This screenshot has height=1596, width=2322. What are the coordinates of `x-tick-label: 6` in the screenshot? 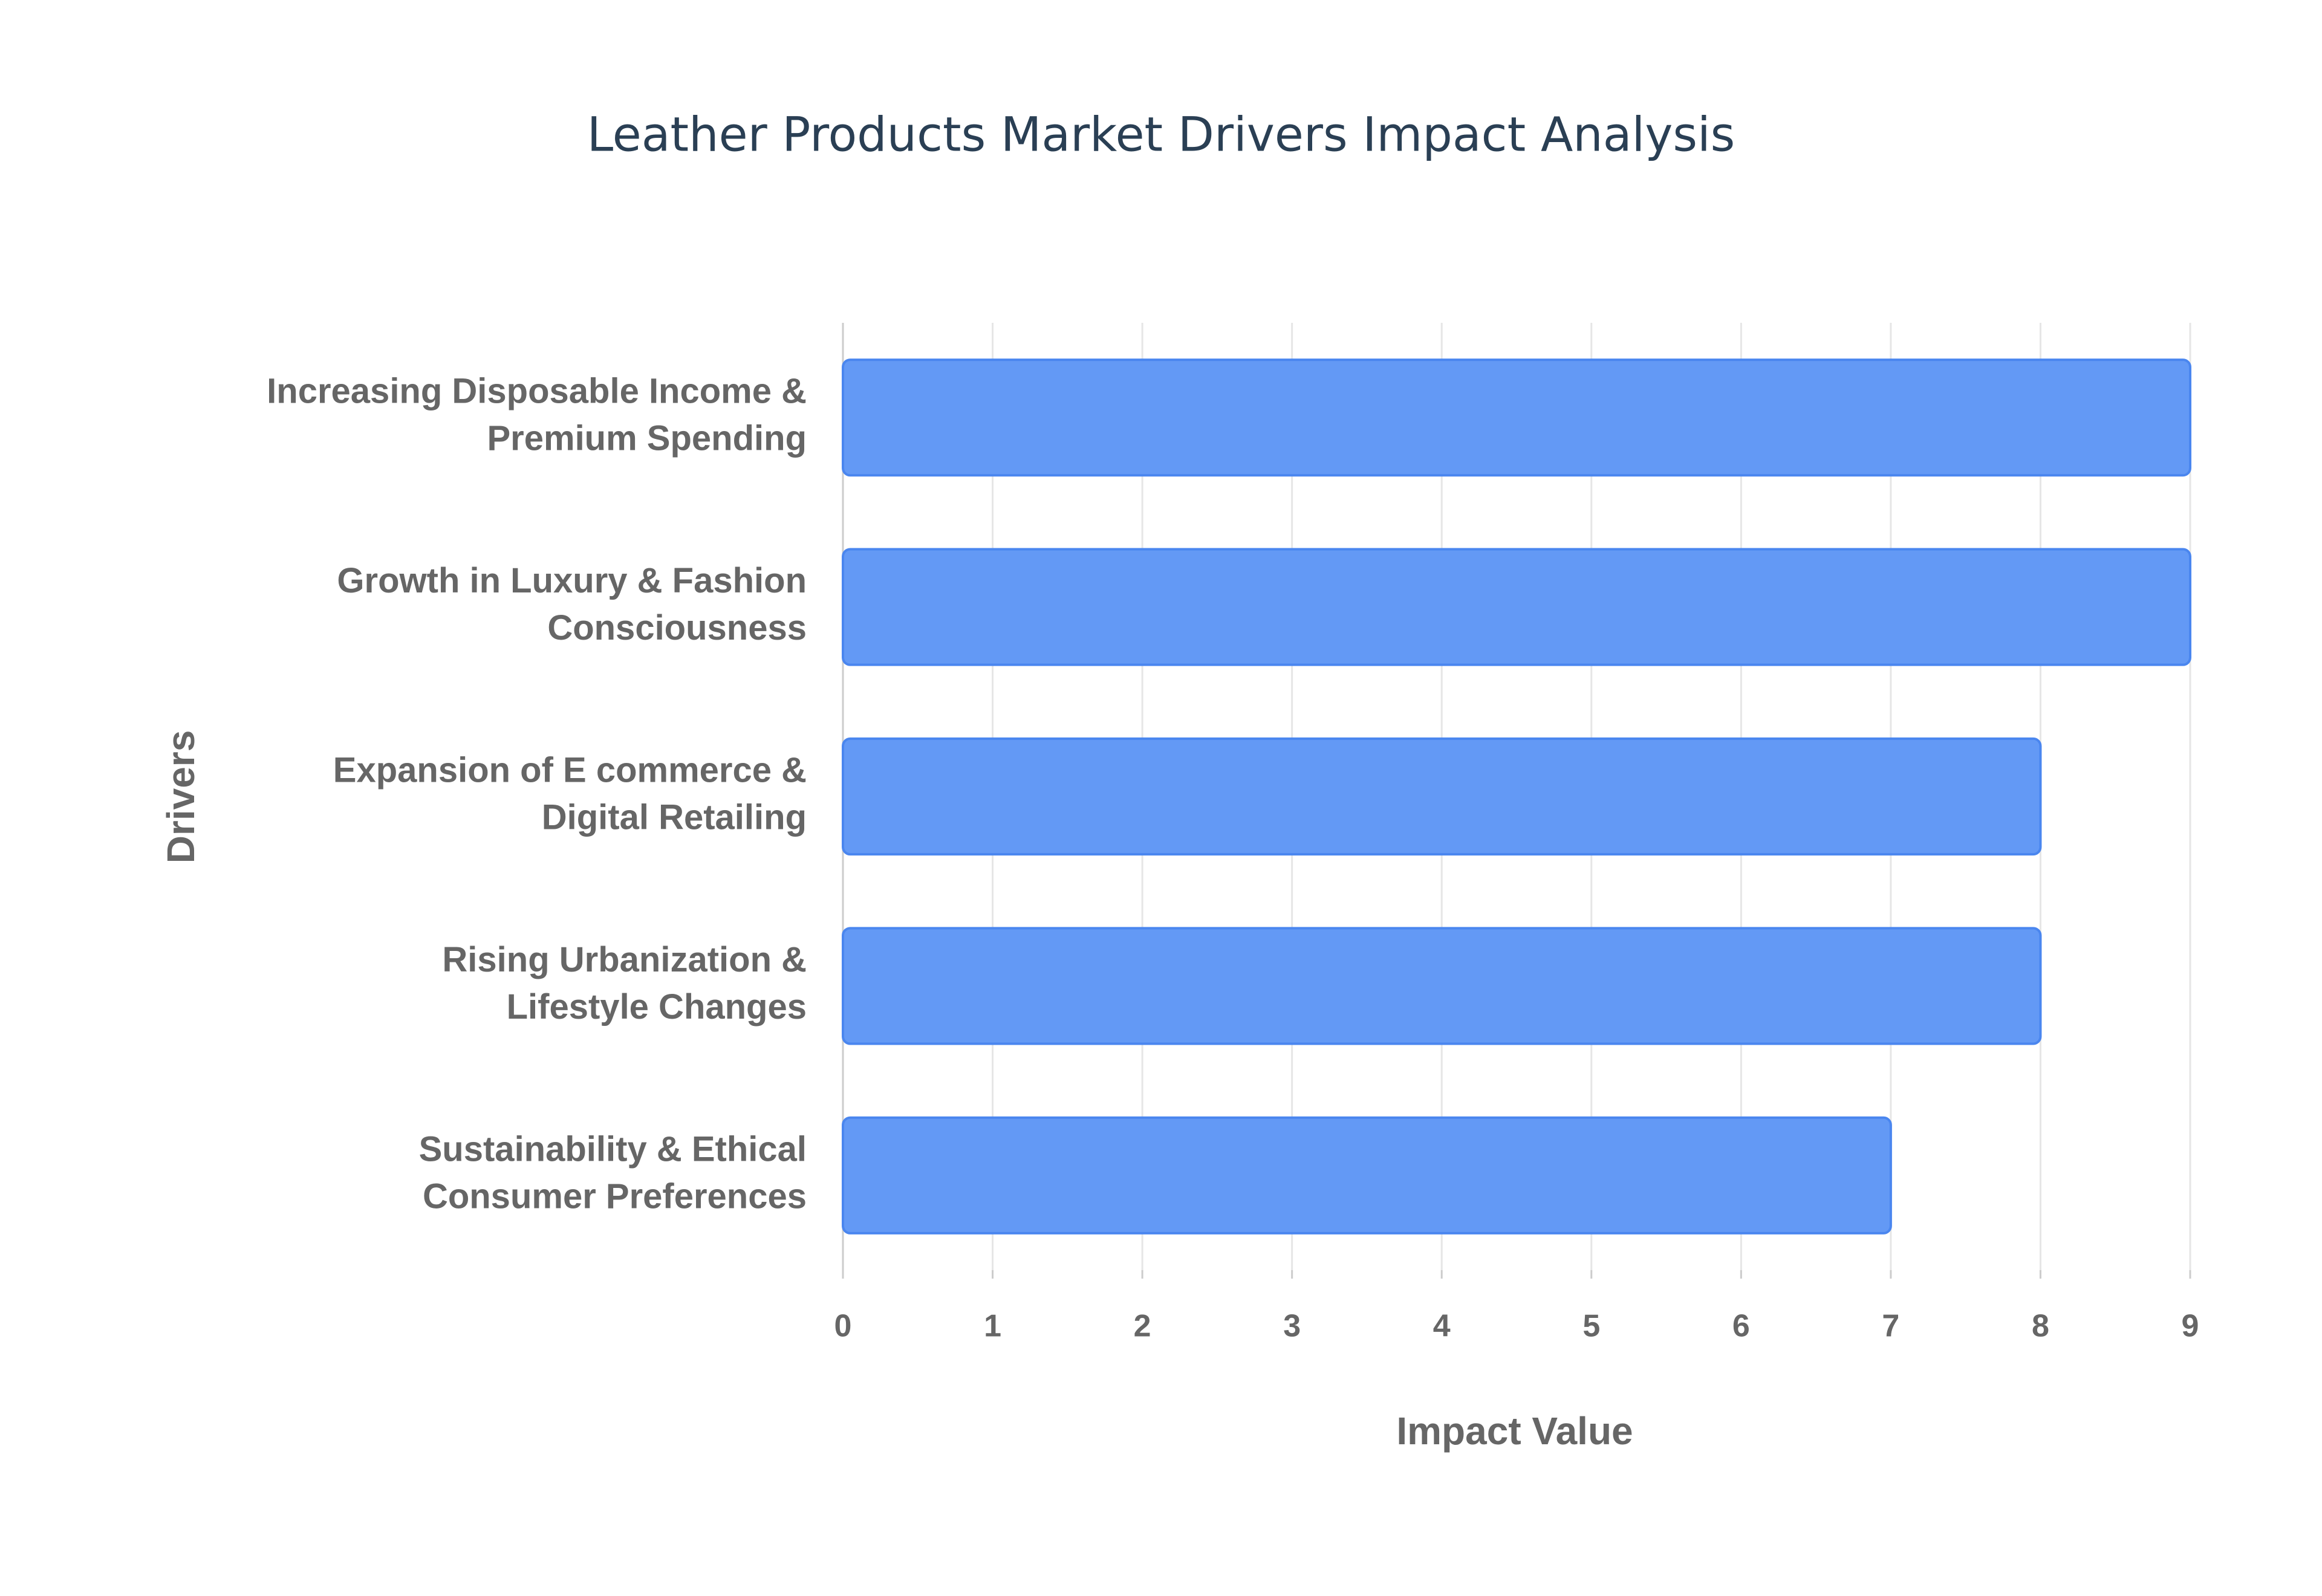 It's located at (1741, 1326).